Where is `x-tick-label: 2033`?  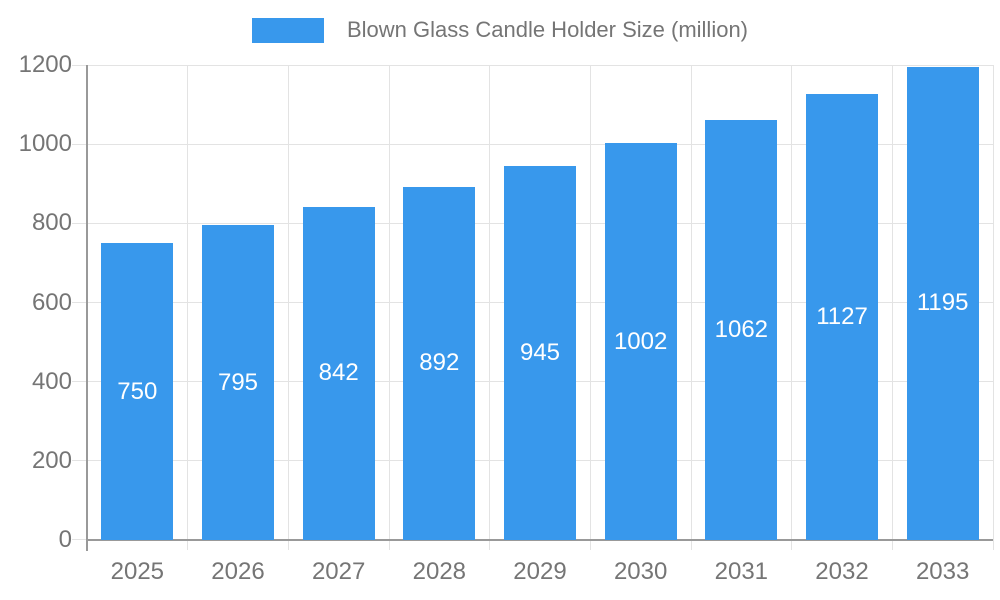
x-tick-label: 2033 is located at coordinates (942, 571).